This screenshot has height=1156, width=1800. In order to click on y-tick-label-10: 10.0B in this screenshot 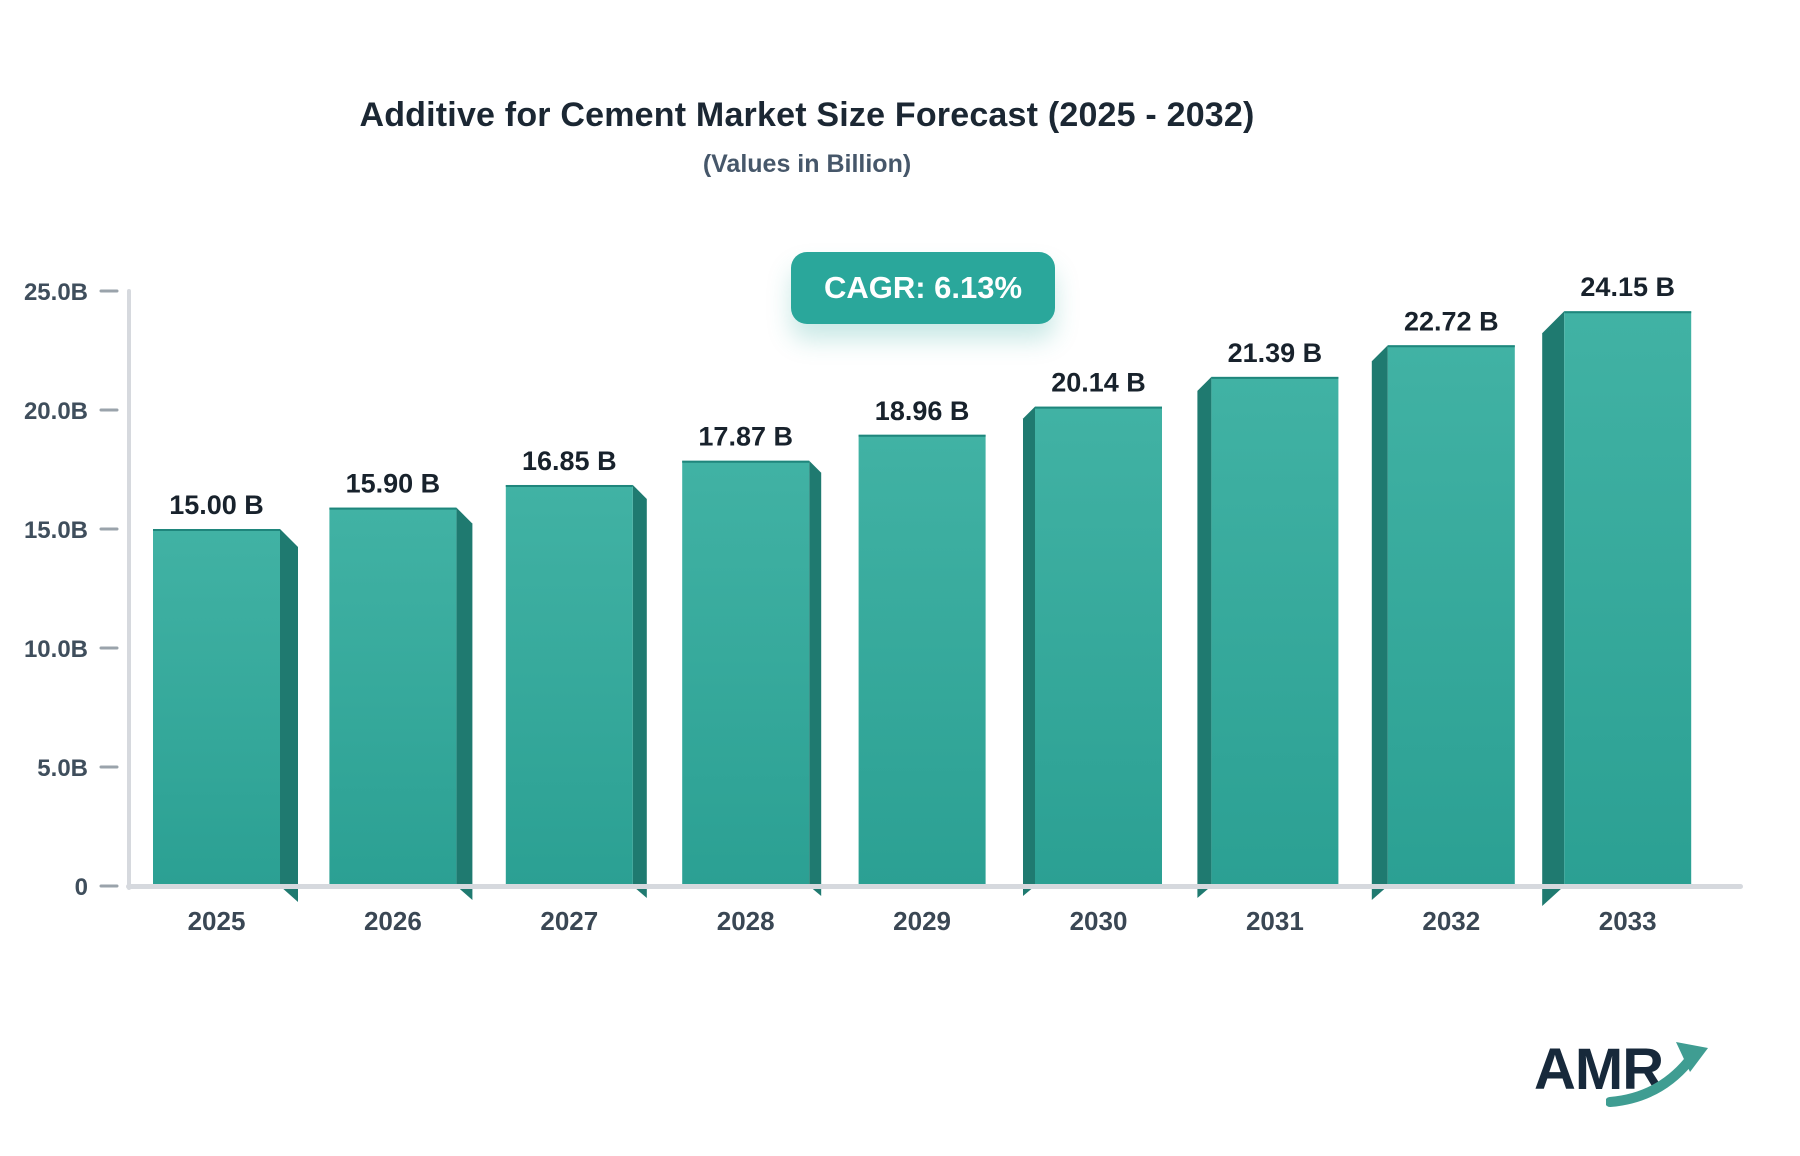, I will do `click(56, 649)`.